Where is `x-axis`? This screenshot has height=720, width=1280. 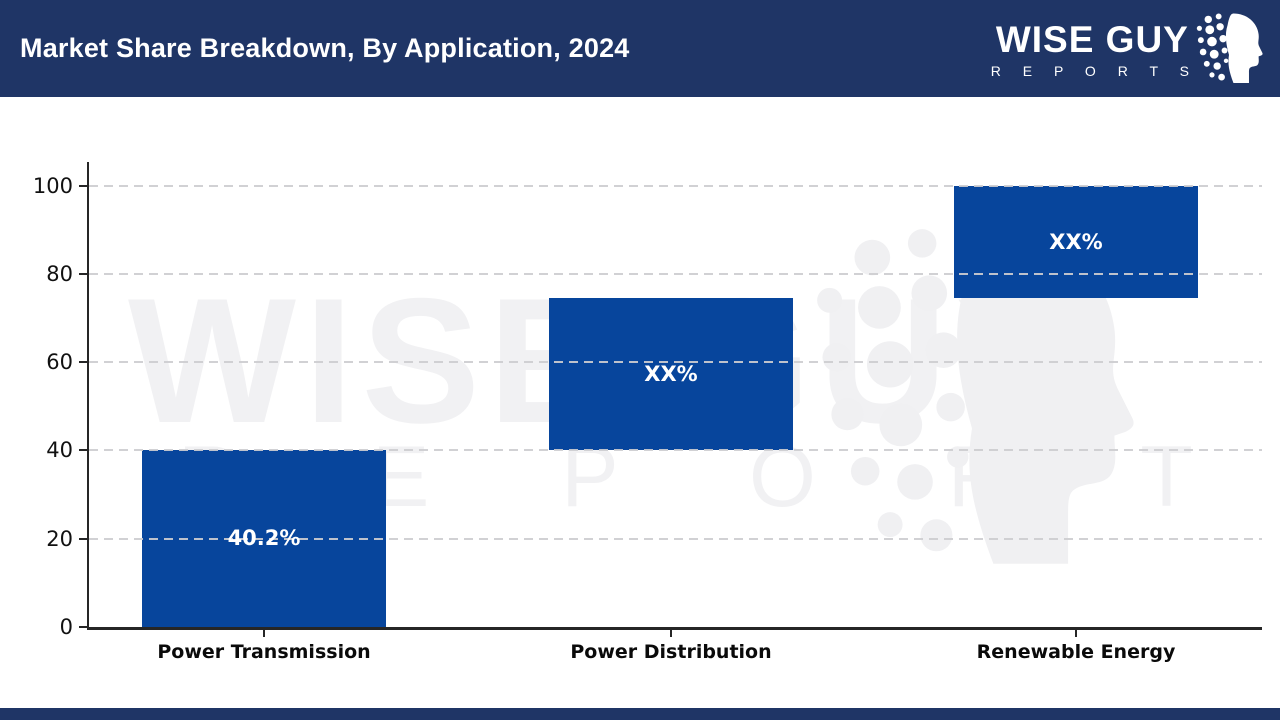
x-axis is located at coordinates (674, 628).